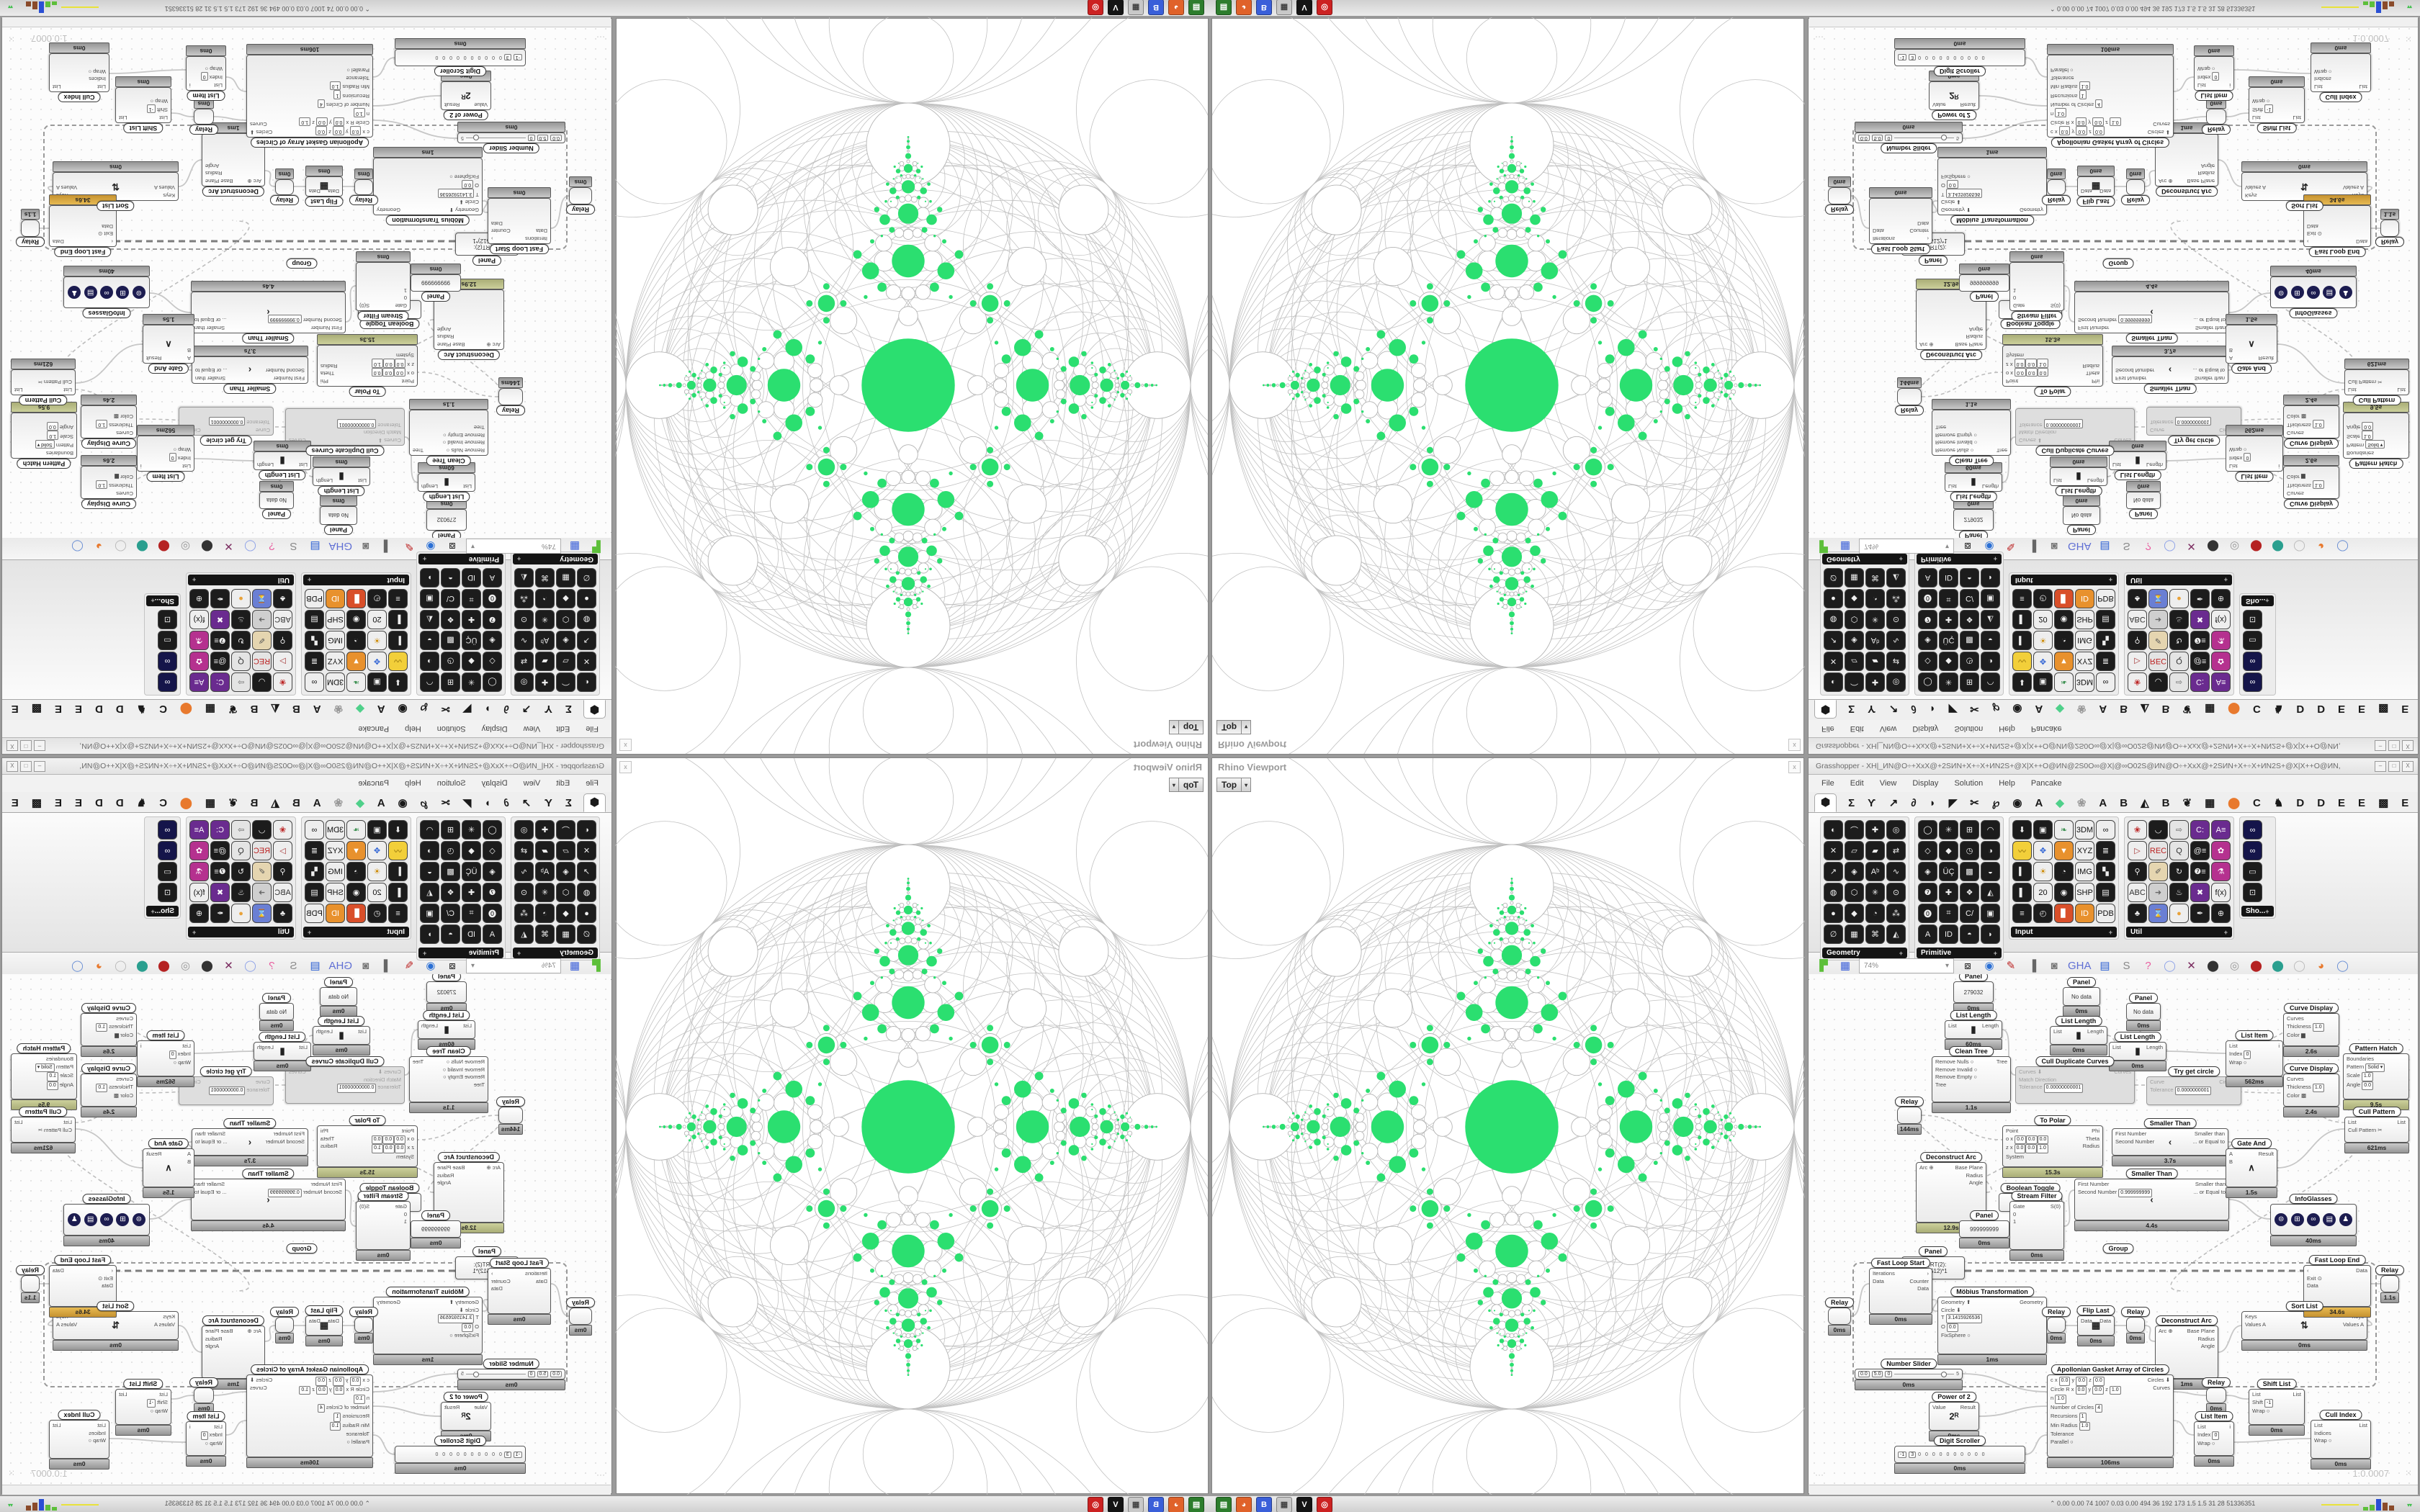  I want to click on component-icon: PDB, so click(2105, 598).